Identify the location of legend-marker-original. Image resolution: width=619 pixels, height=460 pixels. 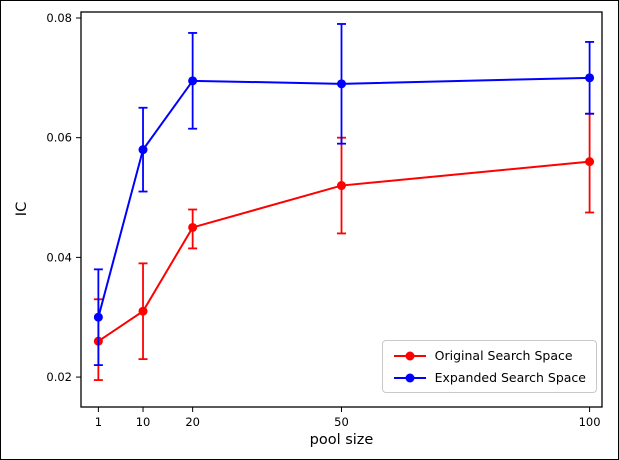
(409, 355).